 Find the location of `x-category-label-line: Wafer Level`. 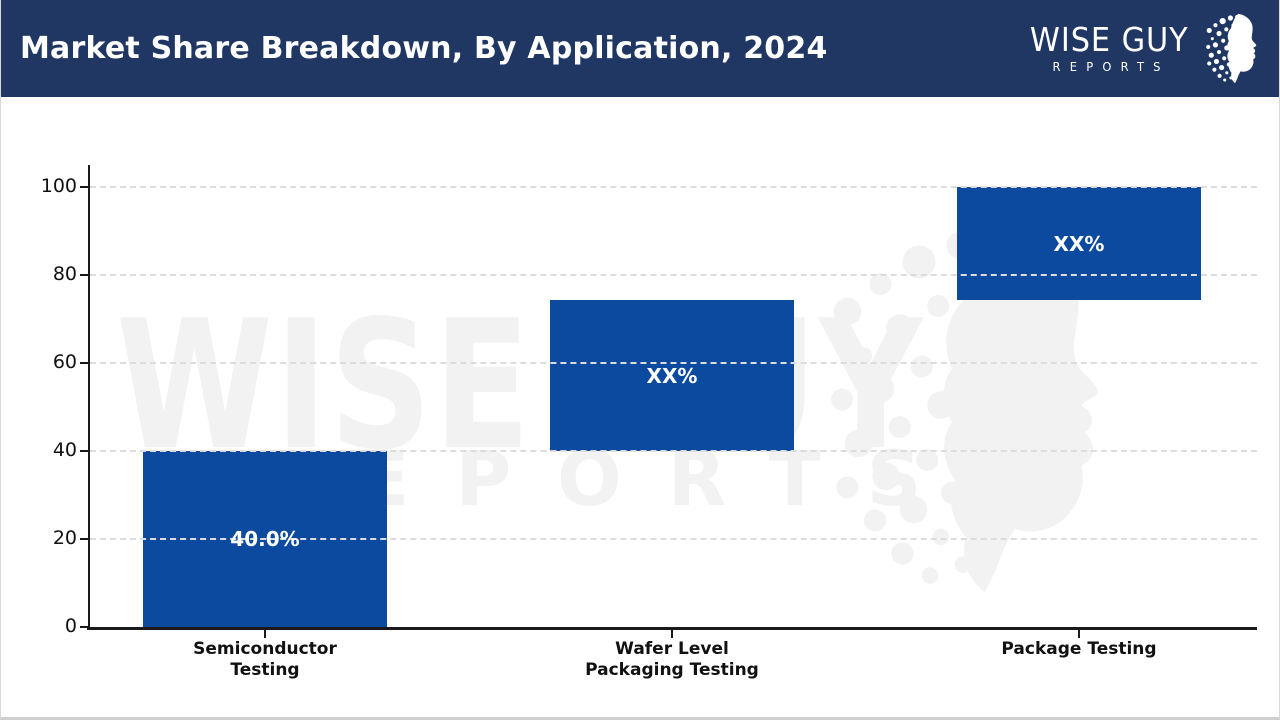

x-category-label-line: Wafer Level is located at coordinates (672, 649).